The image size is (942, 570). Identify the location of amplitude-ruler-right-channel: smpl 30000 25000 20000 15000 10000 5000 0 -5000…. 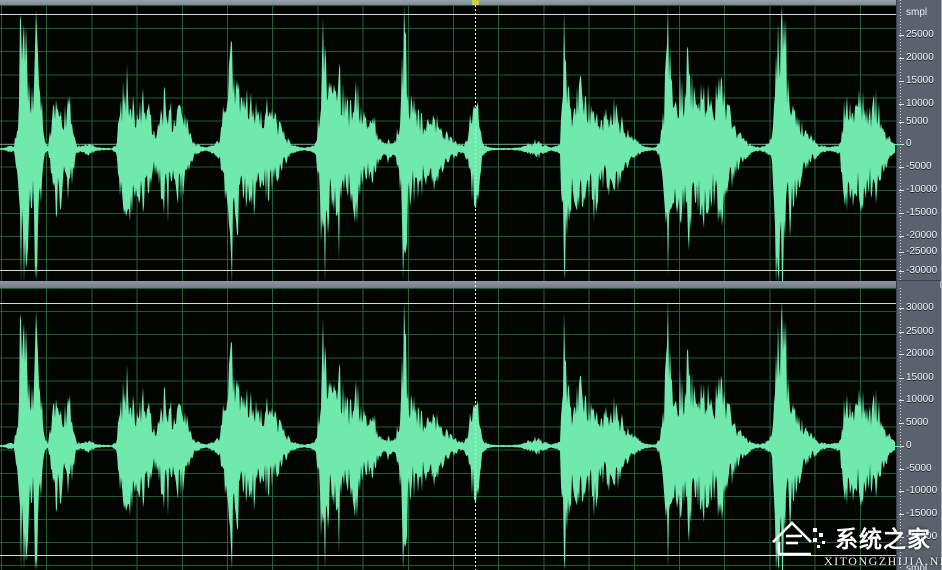
(916, 429).